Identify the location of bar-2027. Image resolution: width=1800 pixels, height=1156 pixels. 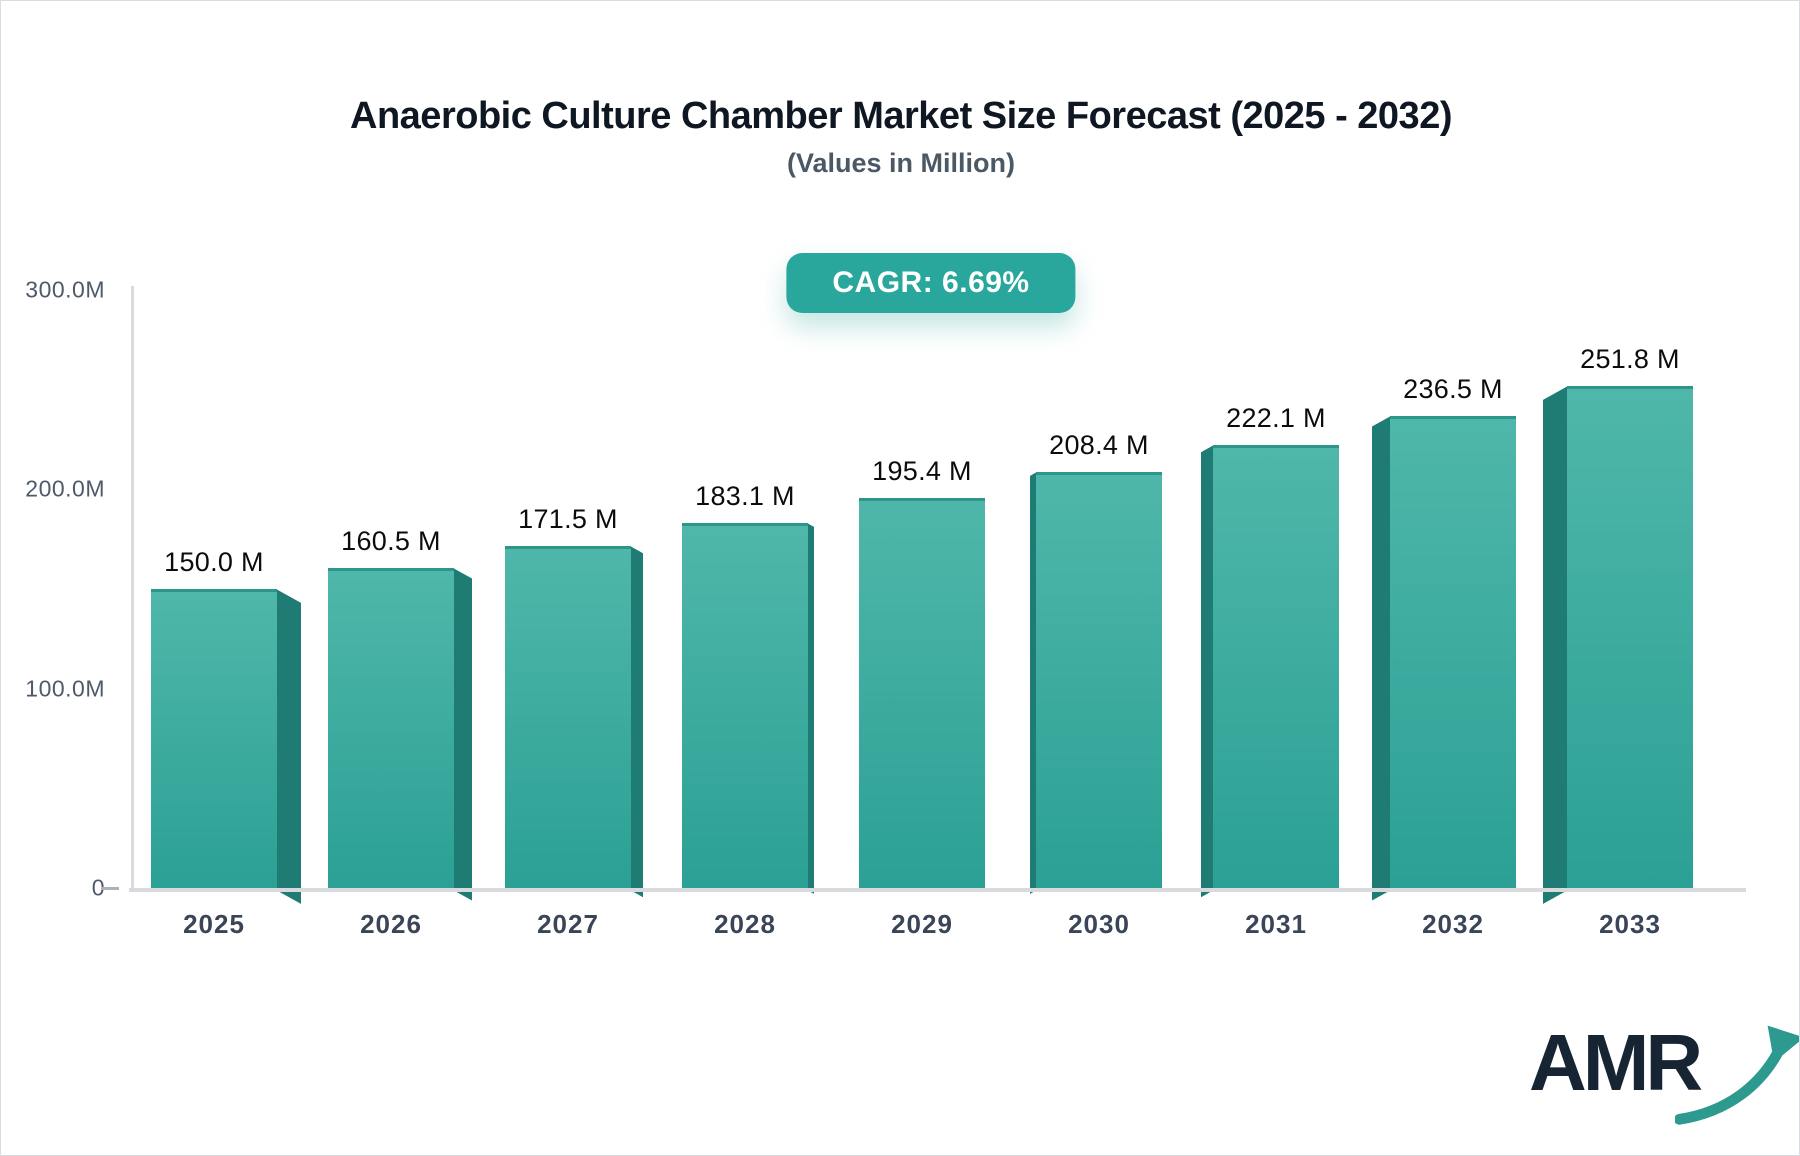
(568, 717).